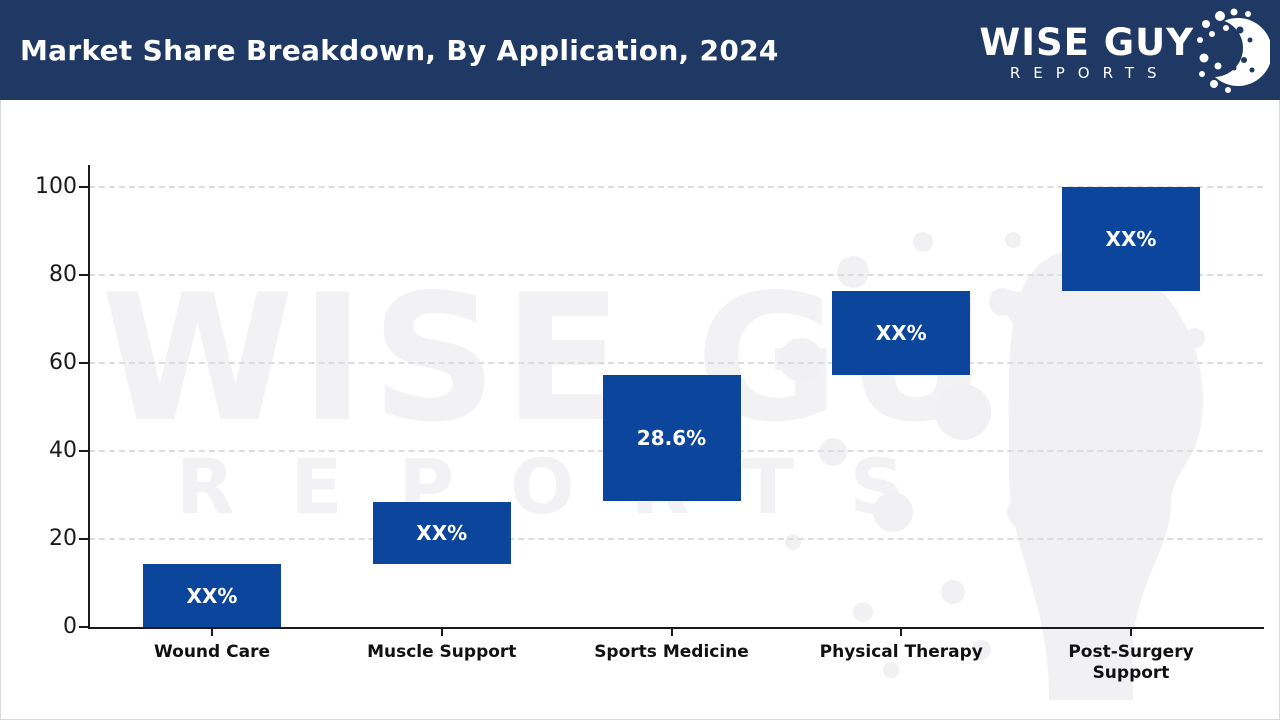  What do you see at coordinates (63, 450) in the screenshot?
I see `y-axis-tick-label: 40` at bounding box center [63, 450].